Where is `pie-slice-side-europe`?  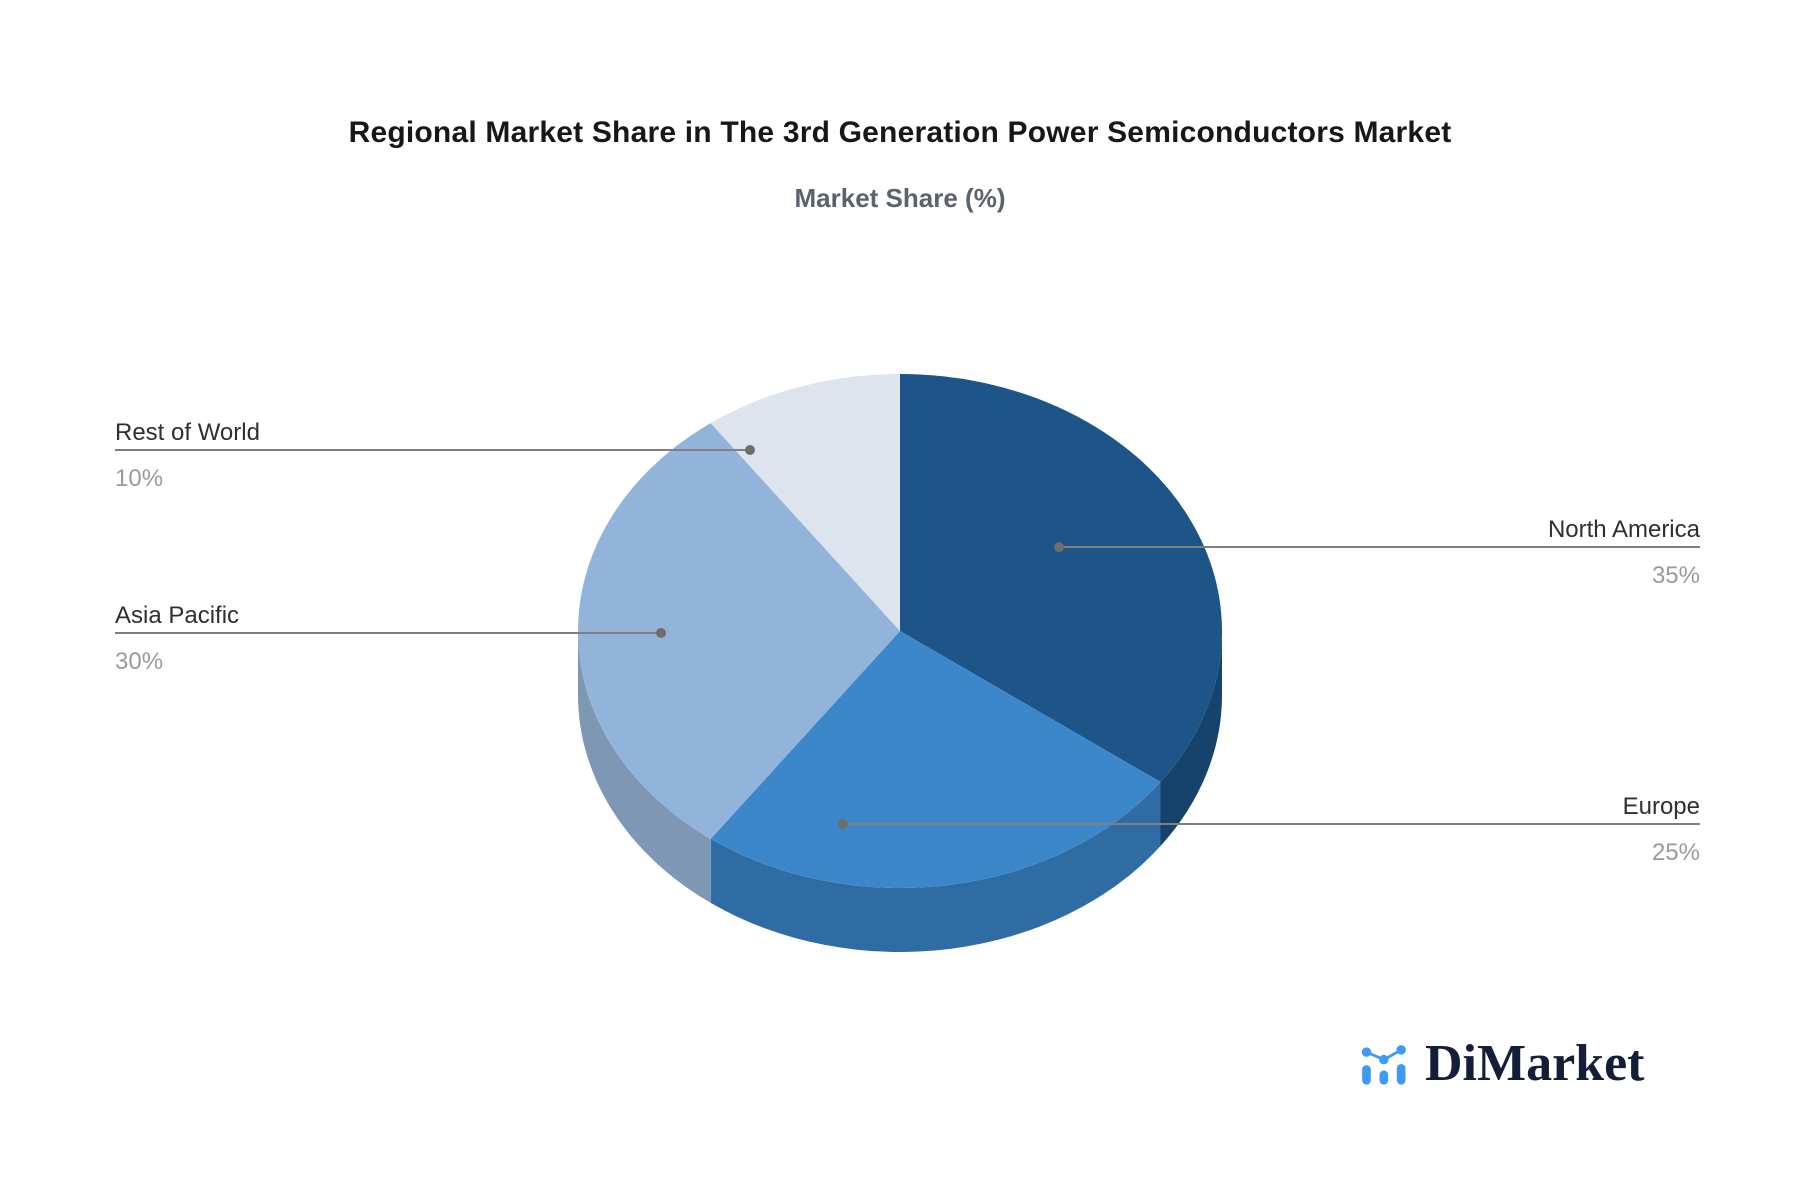
pie-slice-side-europe is located at coordinates (935, 867).